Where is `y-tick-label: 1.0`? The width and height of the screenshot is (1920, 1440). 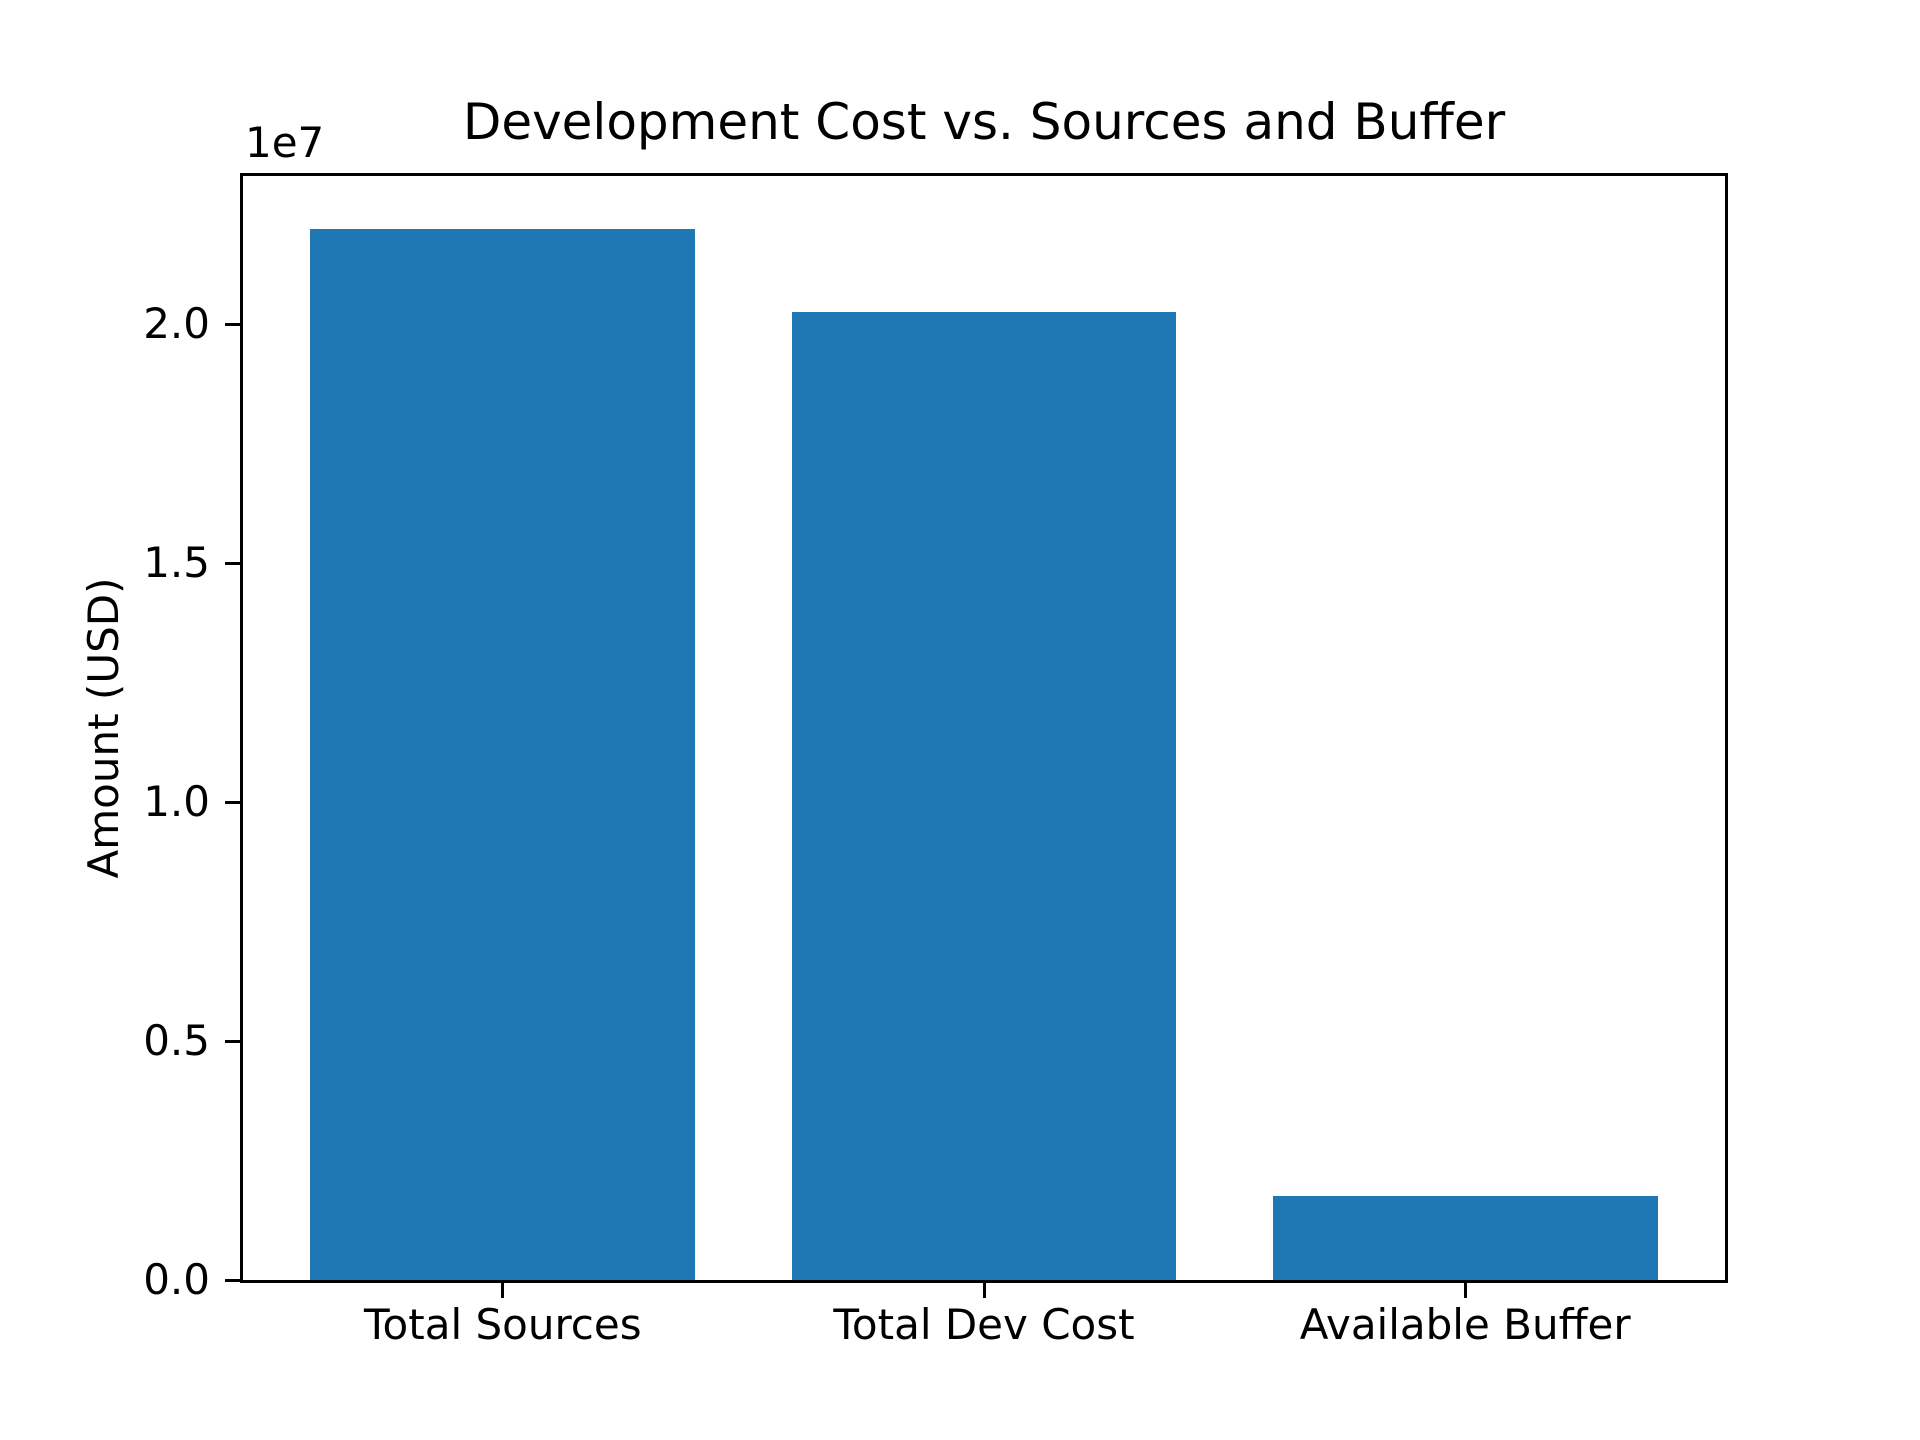 y-tick-label: 1.0 is located at coordinates (176, 802).